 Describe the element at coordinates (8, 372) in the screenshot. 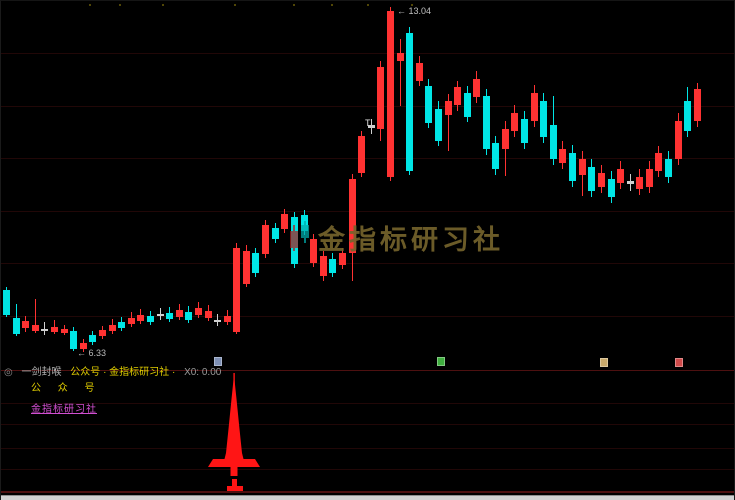

I see `indicator-icon: ◎` at that location.